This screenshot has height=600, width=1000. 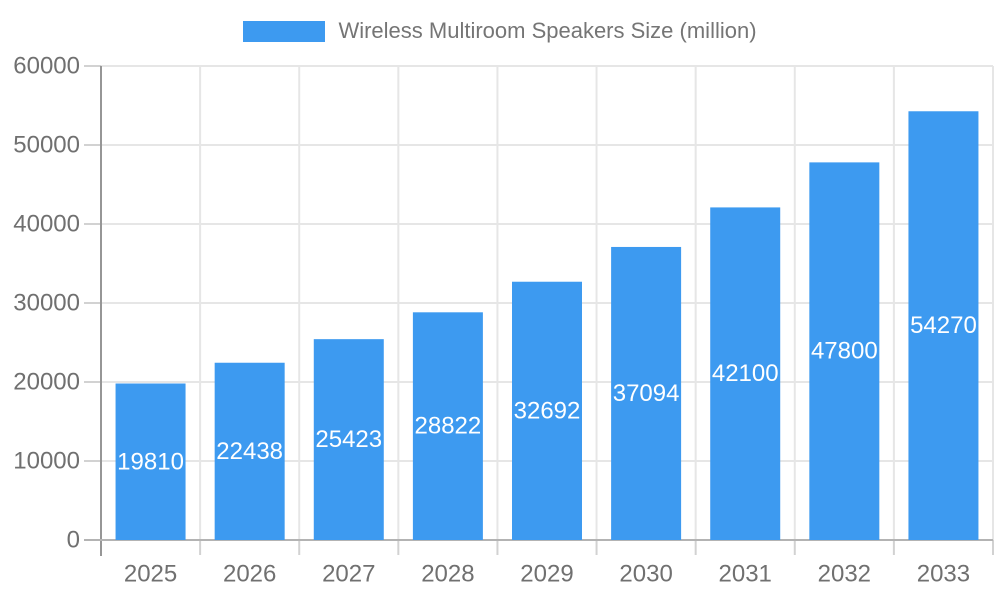 I want to click on bar-2025, so click(x=150, y=461).